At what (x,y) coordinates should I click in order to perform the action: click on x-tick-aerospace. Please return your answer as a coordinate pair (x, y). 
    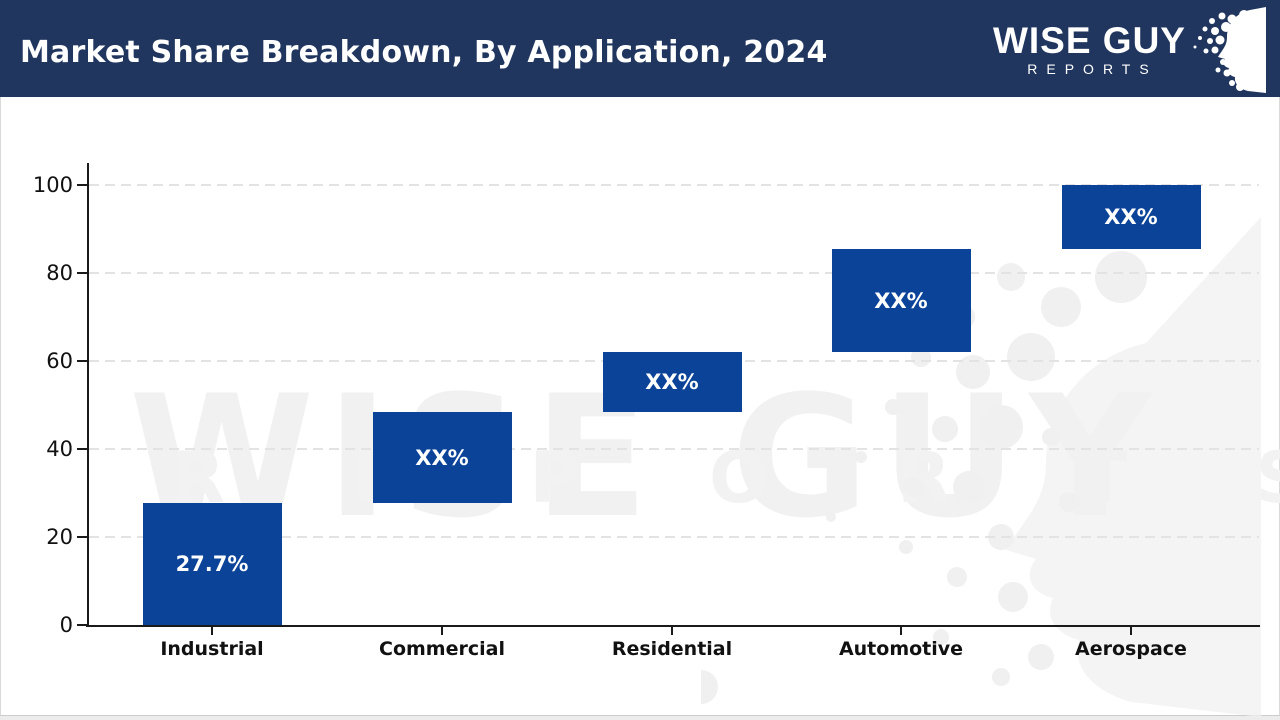
    Looking at the image, I should click on (1131, 631).